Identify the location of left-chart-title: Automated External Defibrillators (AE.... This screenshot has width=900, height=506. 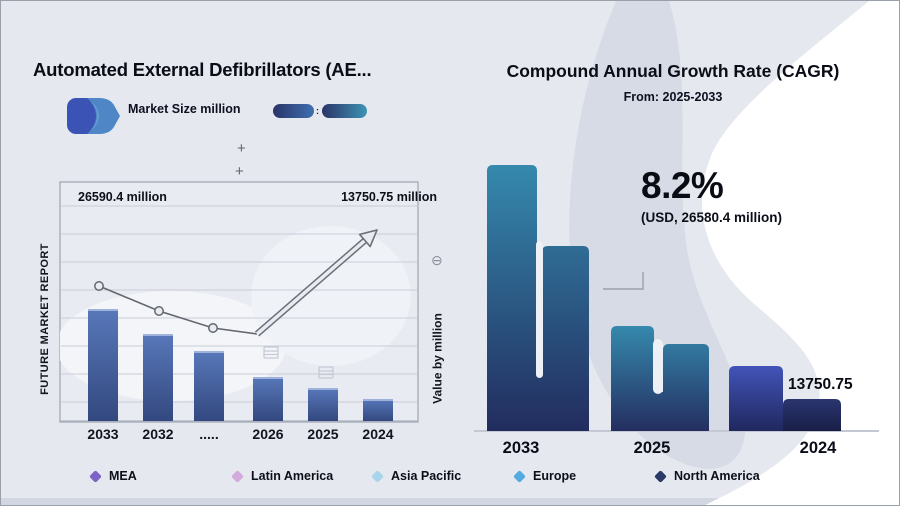
(202, 69).